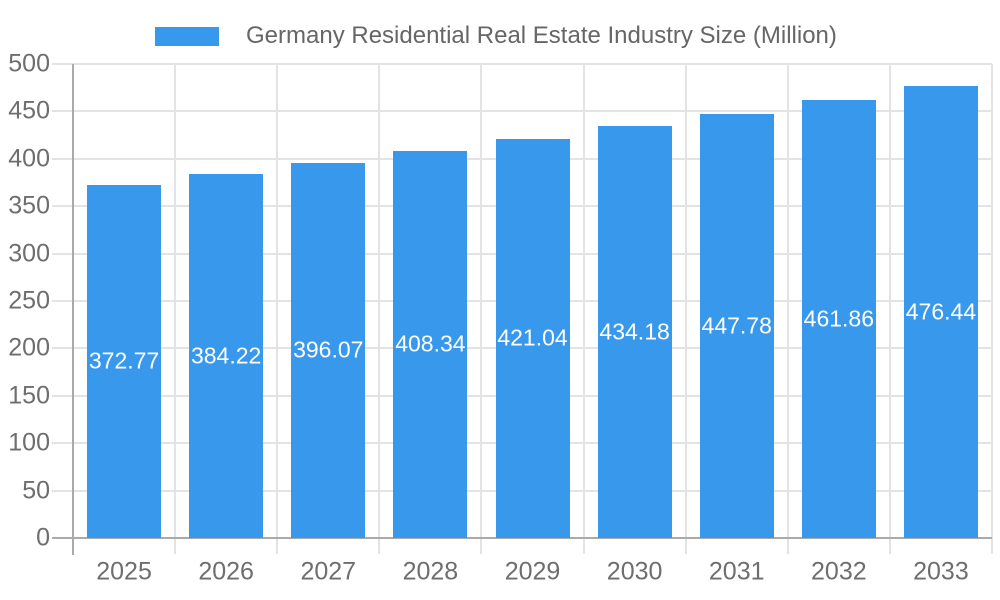  Describe the element at coordinates (73, 309) in the screenshot. I see `y-axis-line` at that location.